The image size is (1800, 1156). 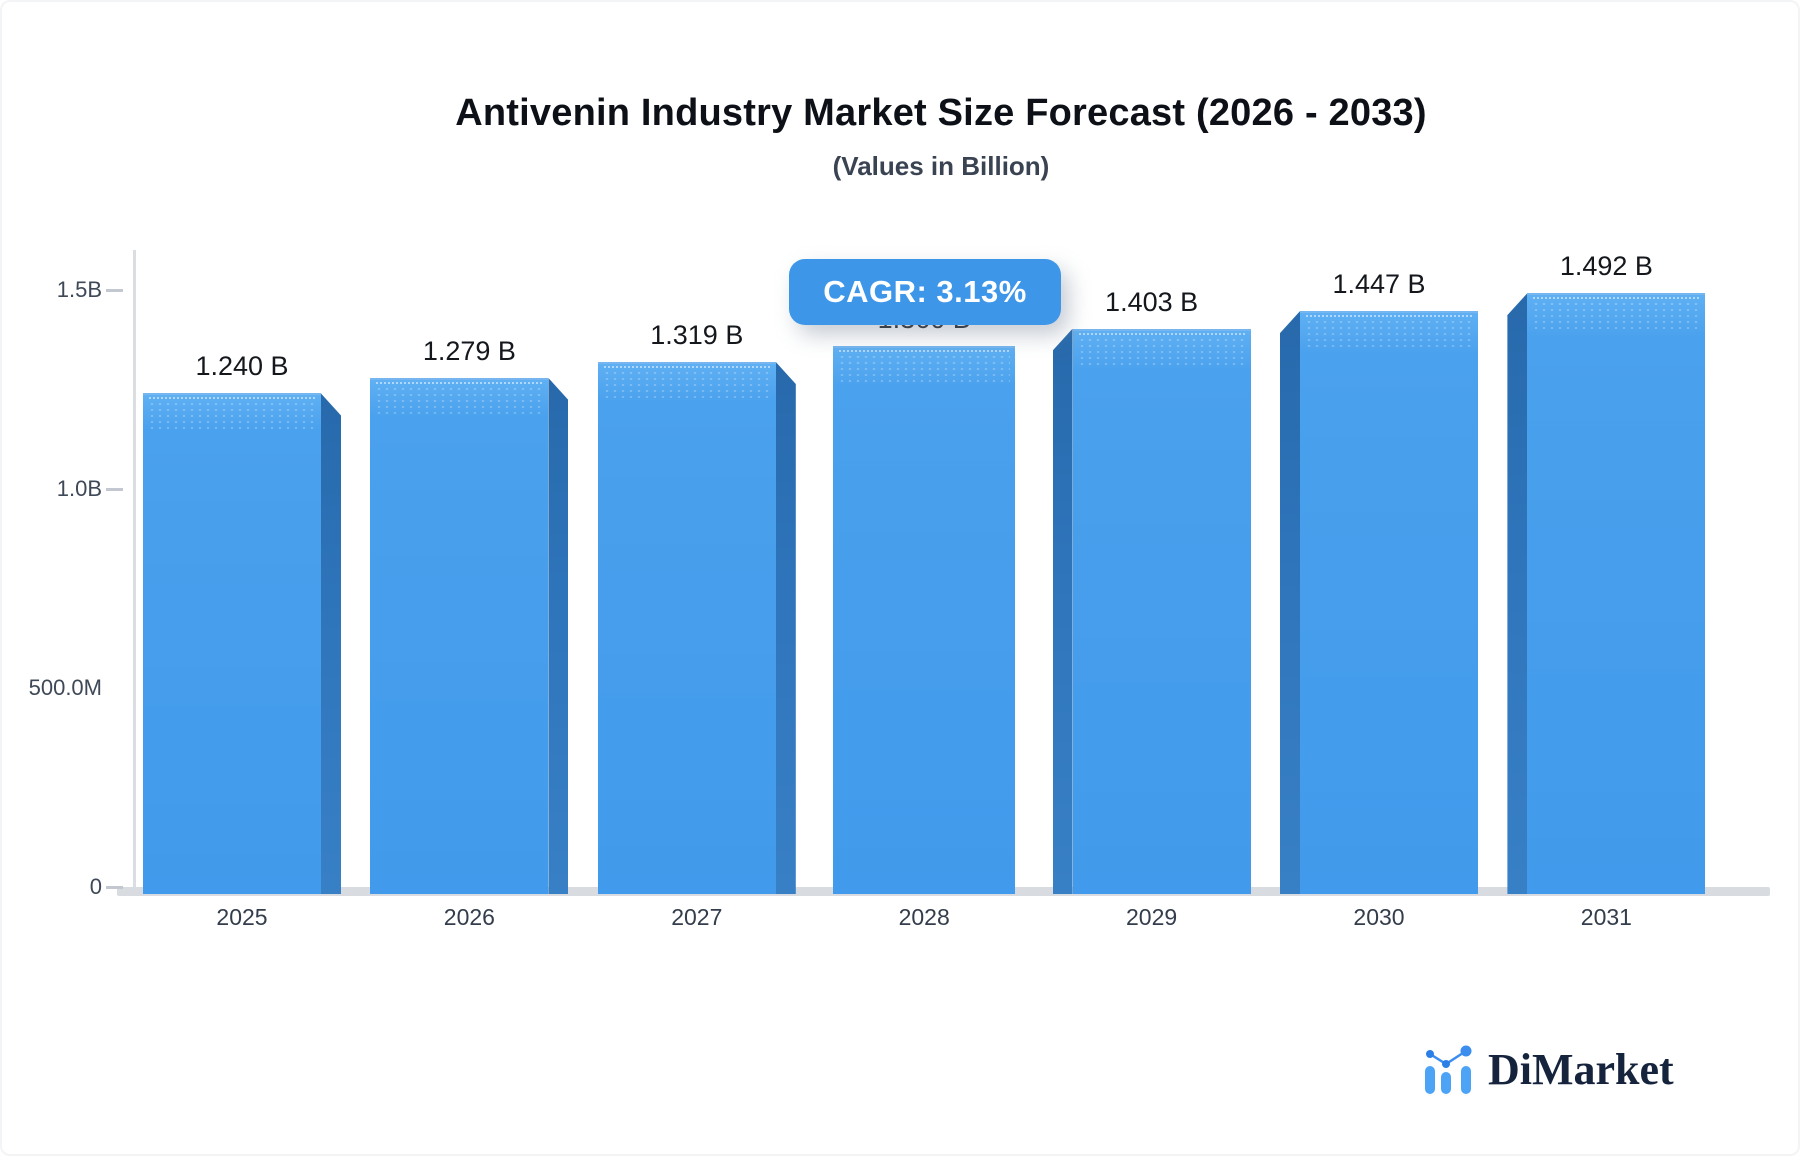 I want to click on bar-2029, so click(x=1161, y=611).